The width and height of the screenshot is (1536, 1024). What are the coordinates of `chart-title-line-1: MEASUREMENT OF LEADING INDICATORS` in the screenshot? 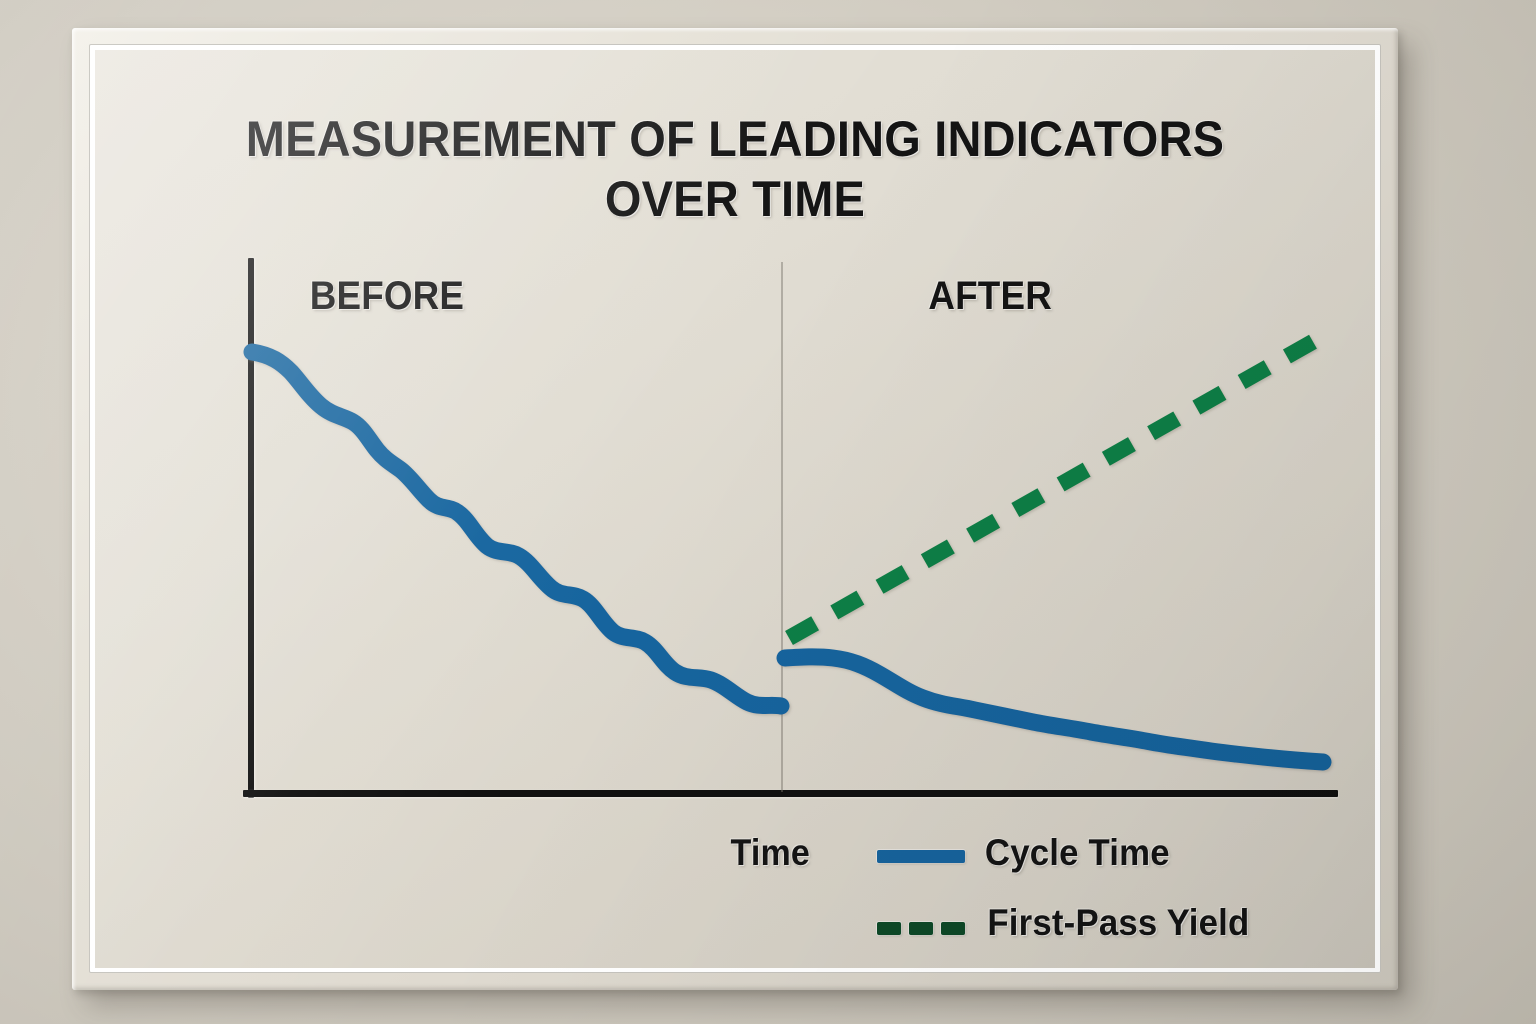 It's located at (735, 139).